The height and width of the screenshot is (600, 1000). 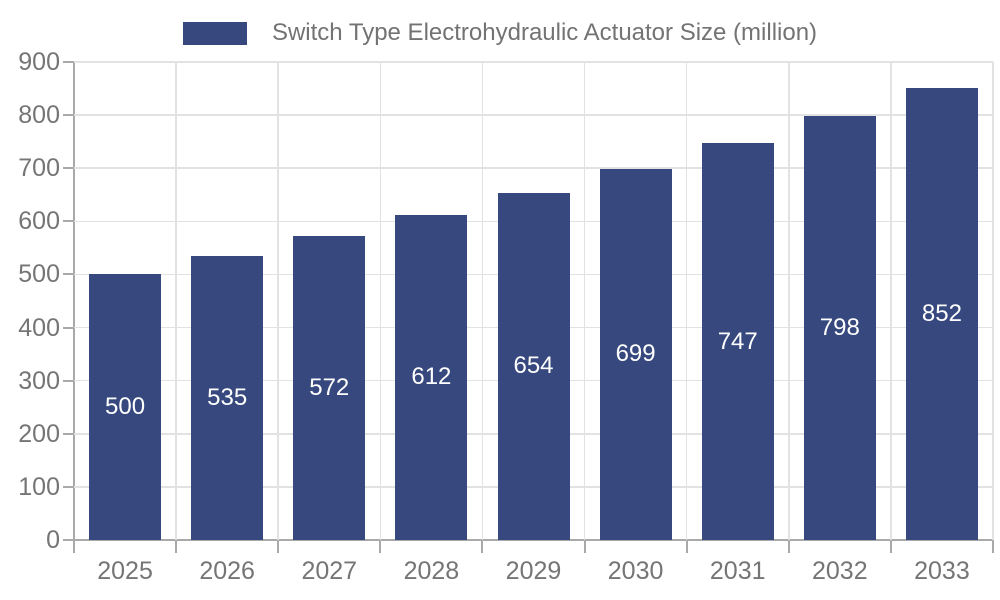 I want to click on y-axis-tick-label: 100, so click(x=39, y=486).